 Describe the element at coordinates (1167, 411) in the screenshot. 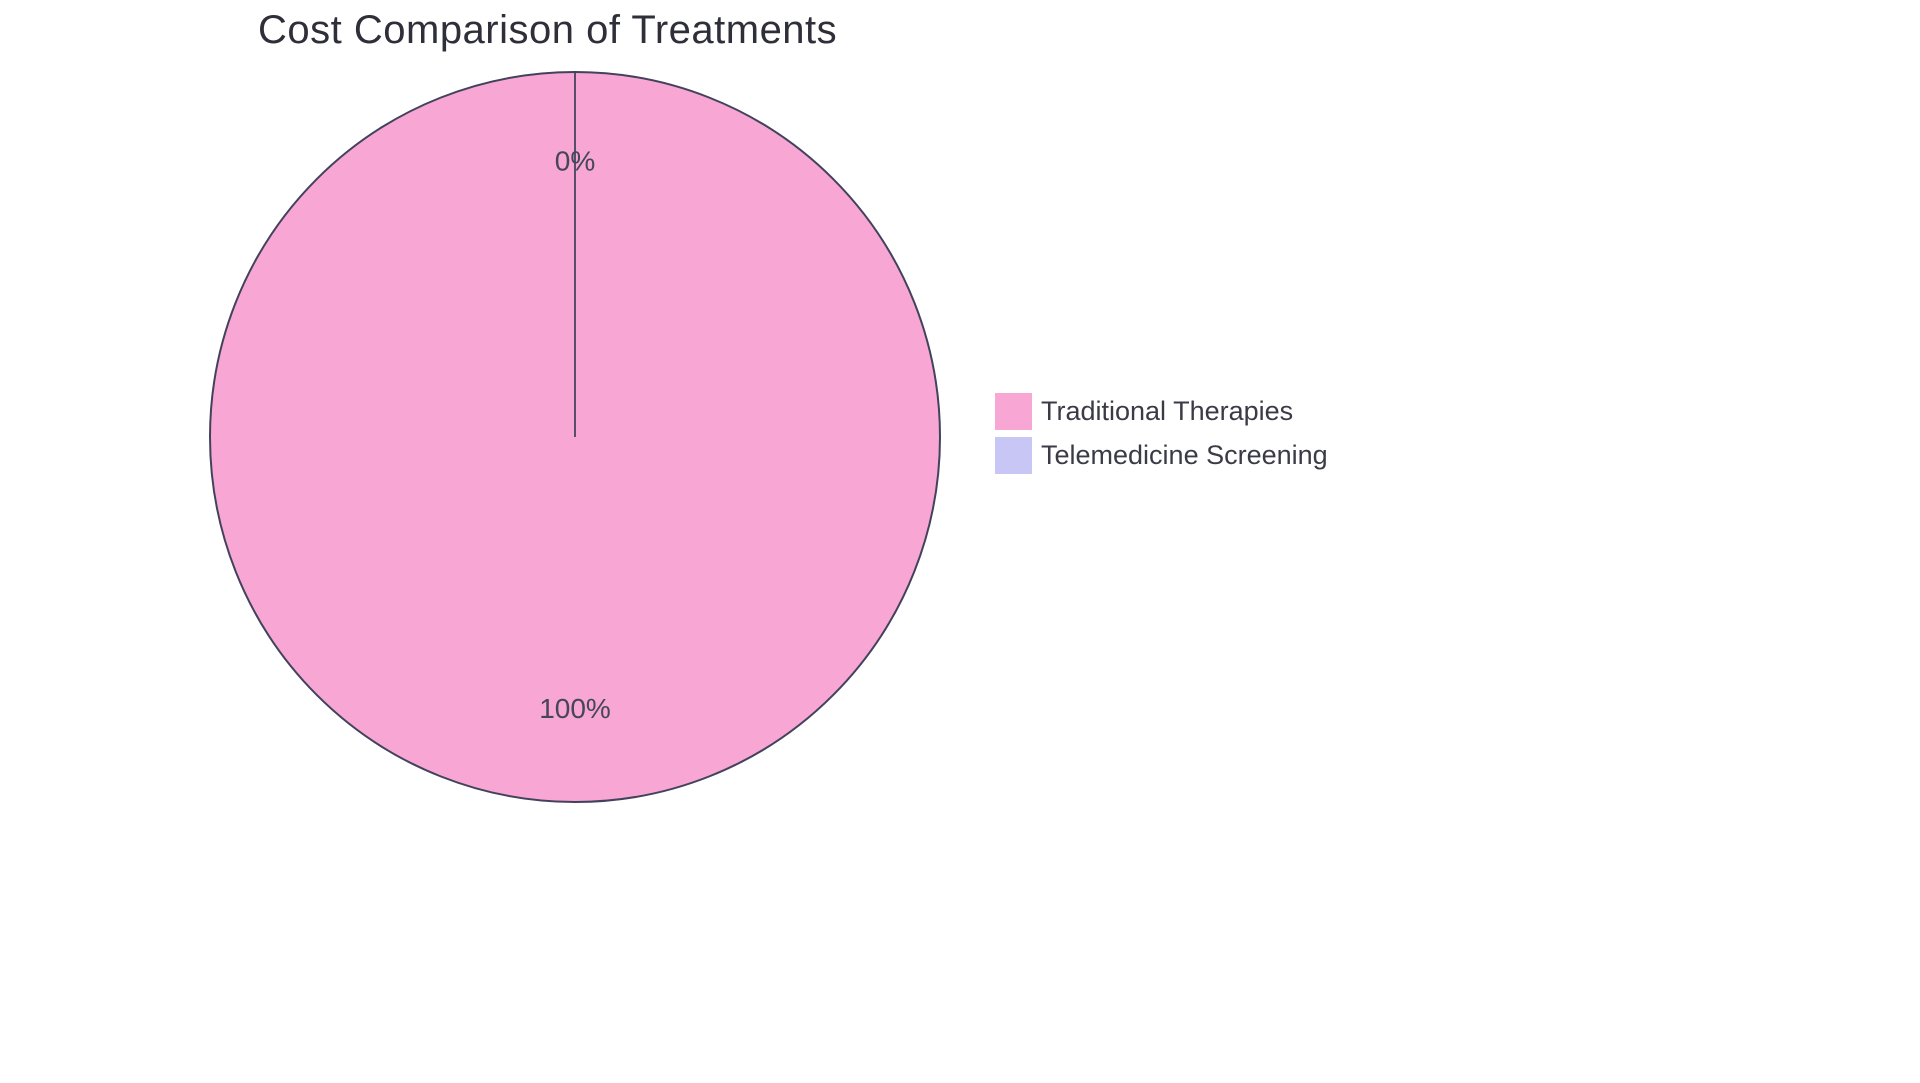

I see `legend-label: Traditional Therapies` at that location.